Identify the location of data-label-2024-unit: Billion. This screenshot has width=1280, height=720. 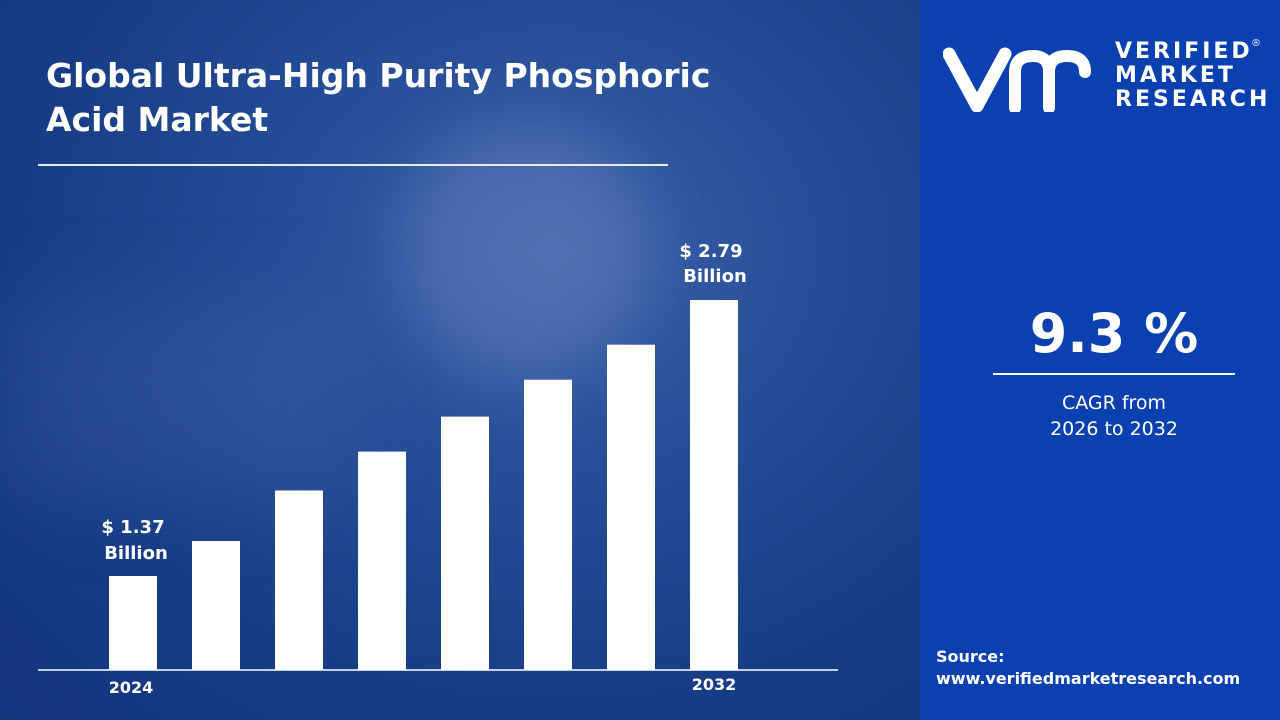
(136, 553).